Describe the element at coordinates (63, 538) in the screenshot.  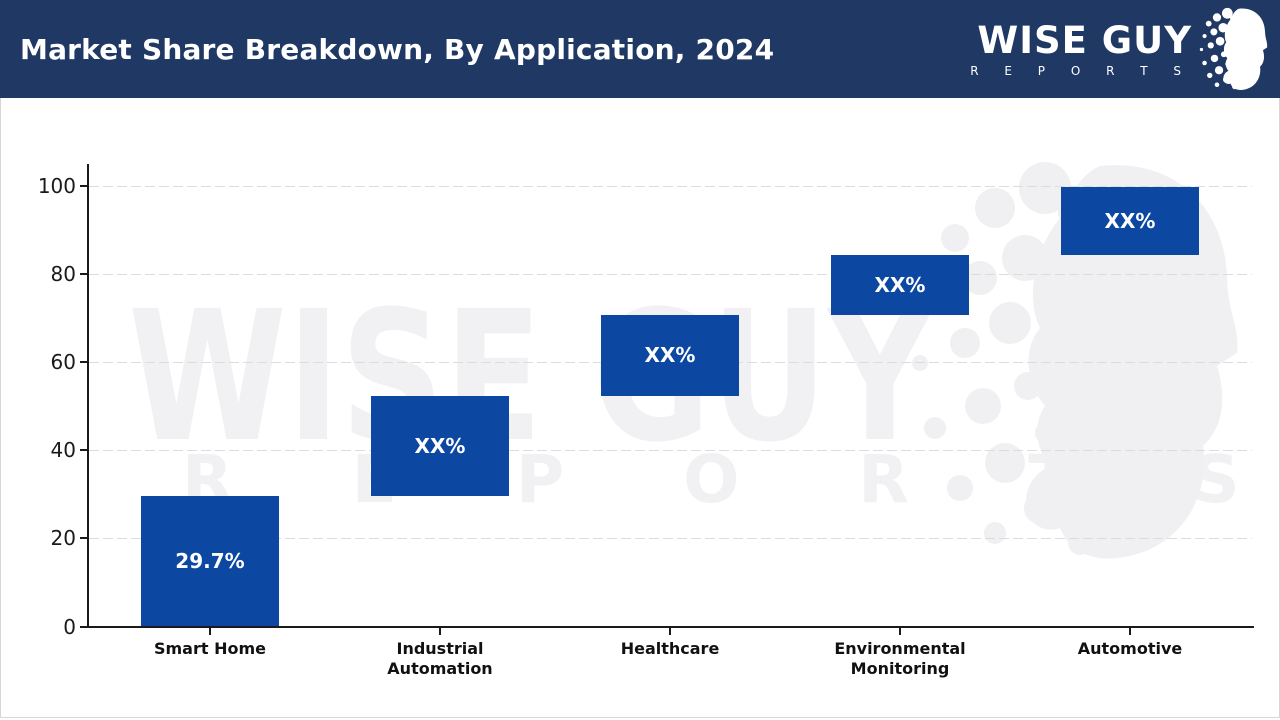
I see `y-tick-label-20: 20` at that location.